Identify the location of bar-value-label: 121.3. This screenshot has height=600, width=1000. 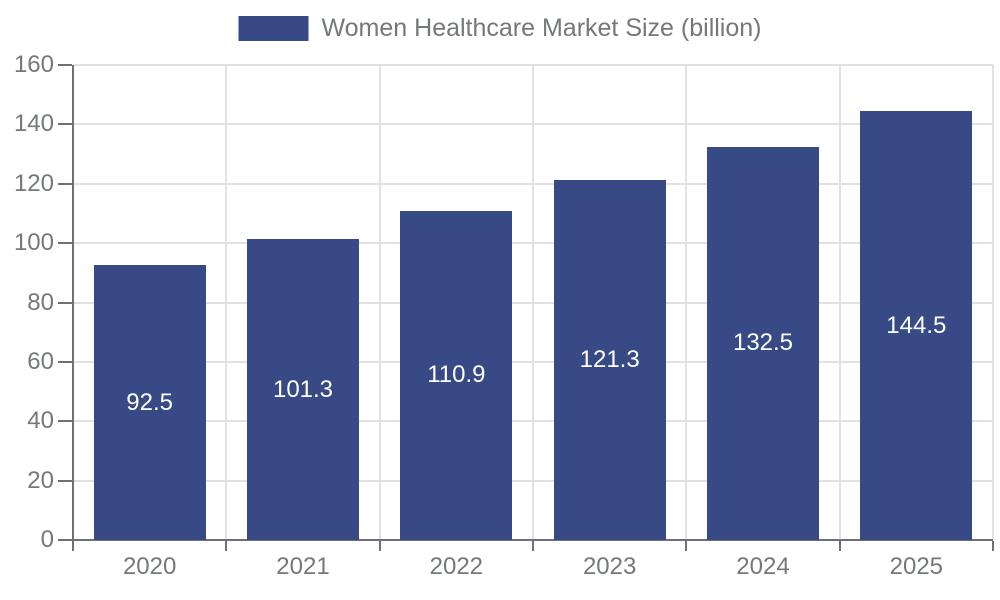
(609, 359).